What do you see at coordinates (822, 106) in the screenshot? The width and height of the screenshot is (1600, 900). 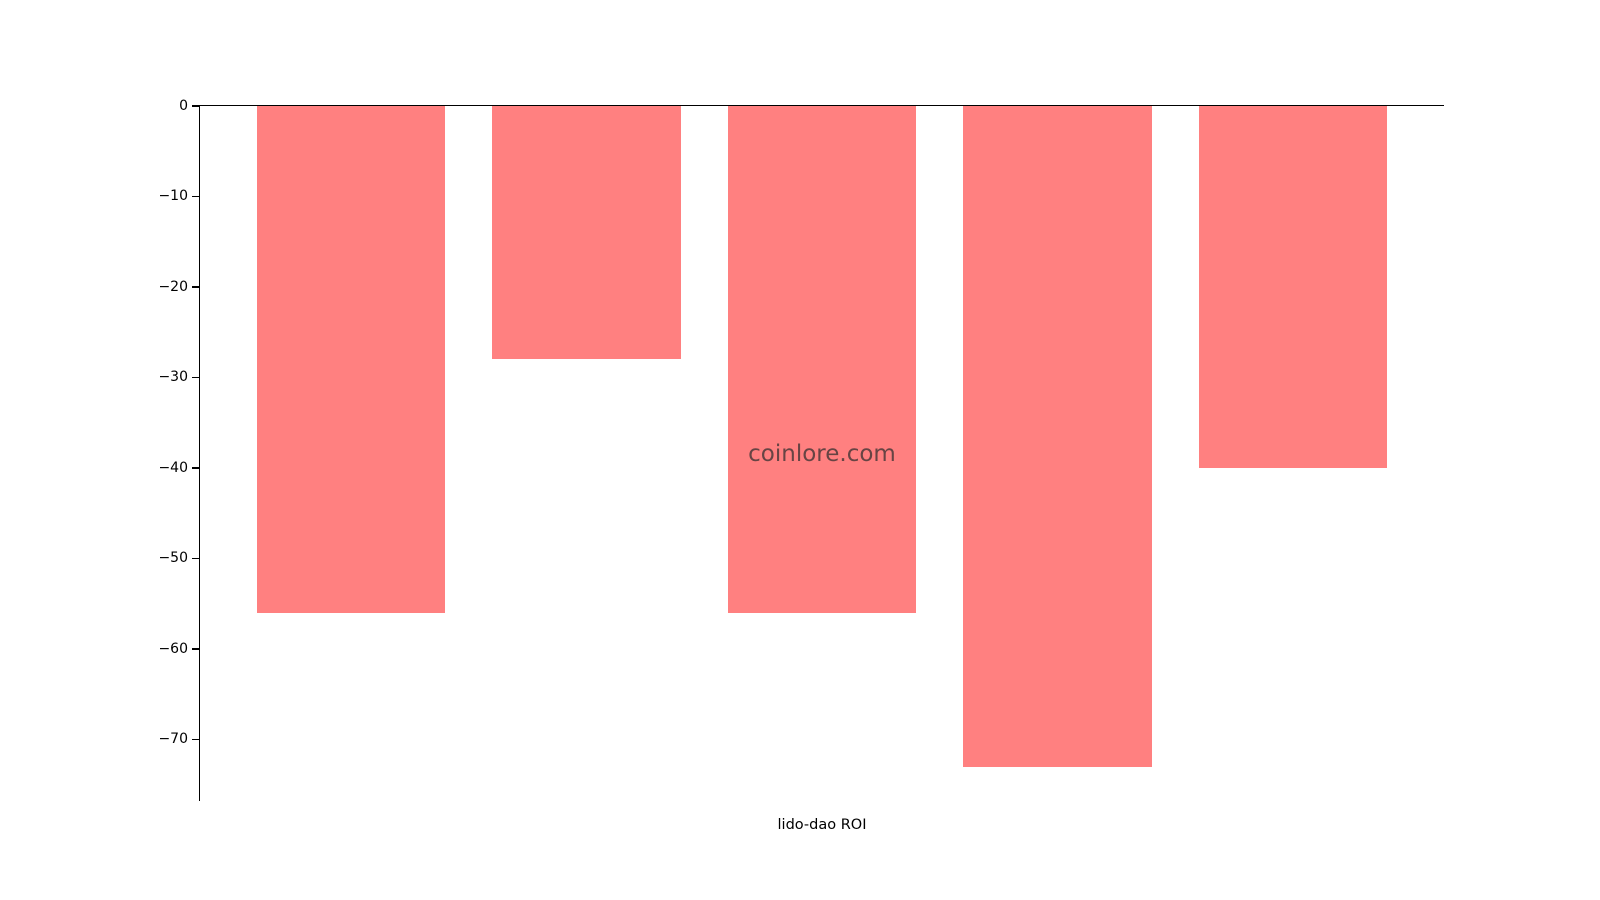 I see `zero-baseline` at bounding box center [822, 106].